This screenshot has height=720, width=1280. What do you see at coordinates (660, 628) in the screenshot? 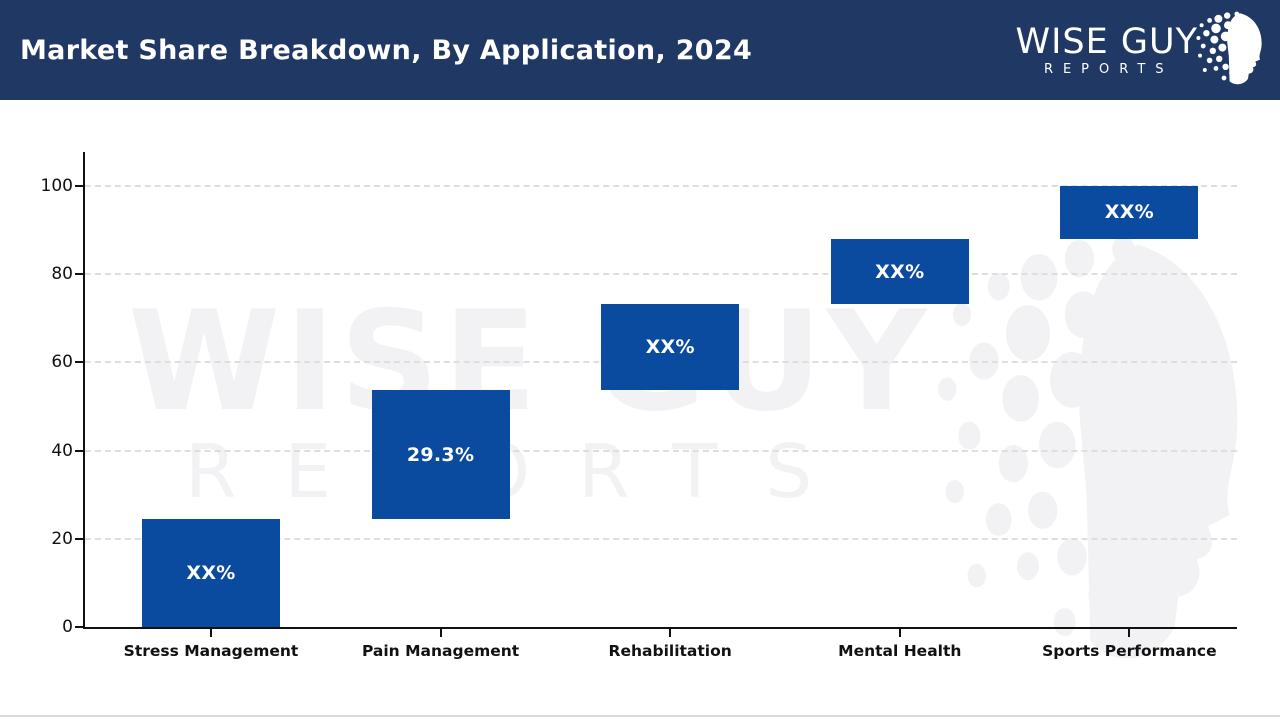
I see `x-axis` at bounding box center [660, 628].